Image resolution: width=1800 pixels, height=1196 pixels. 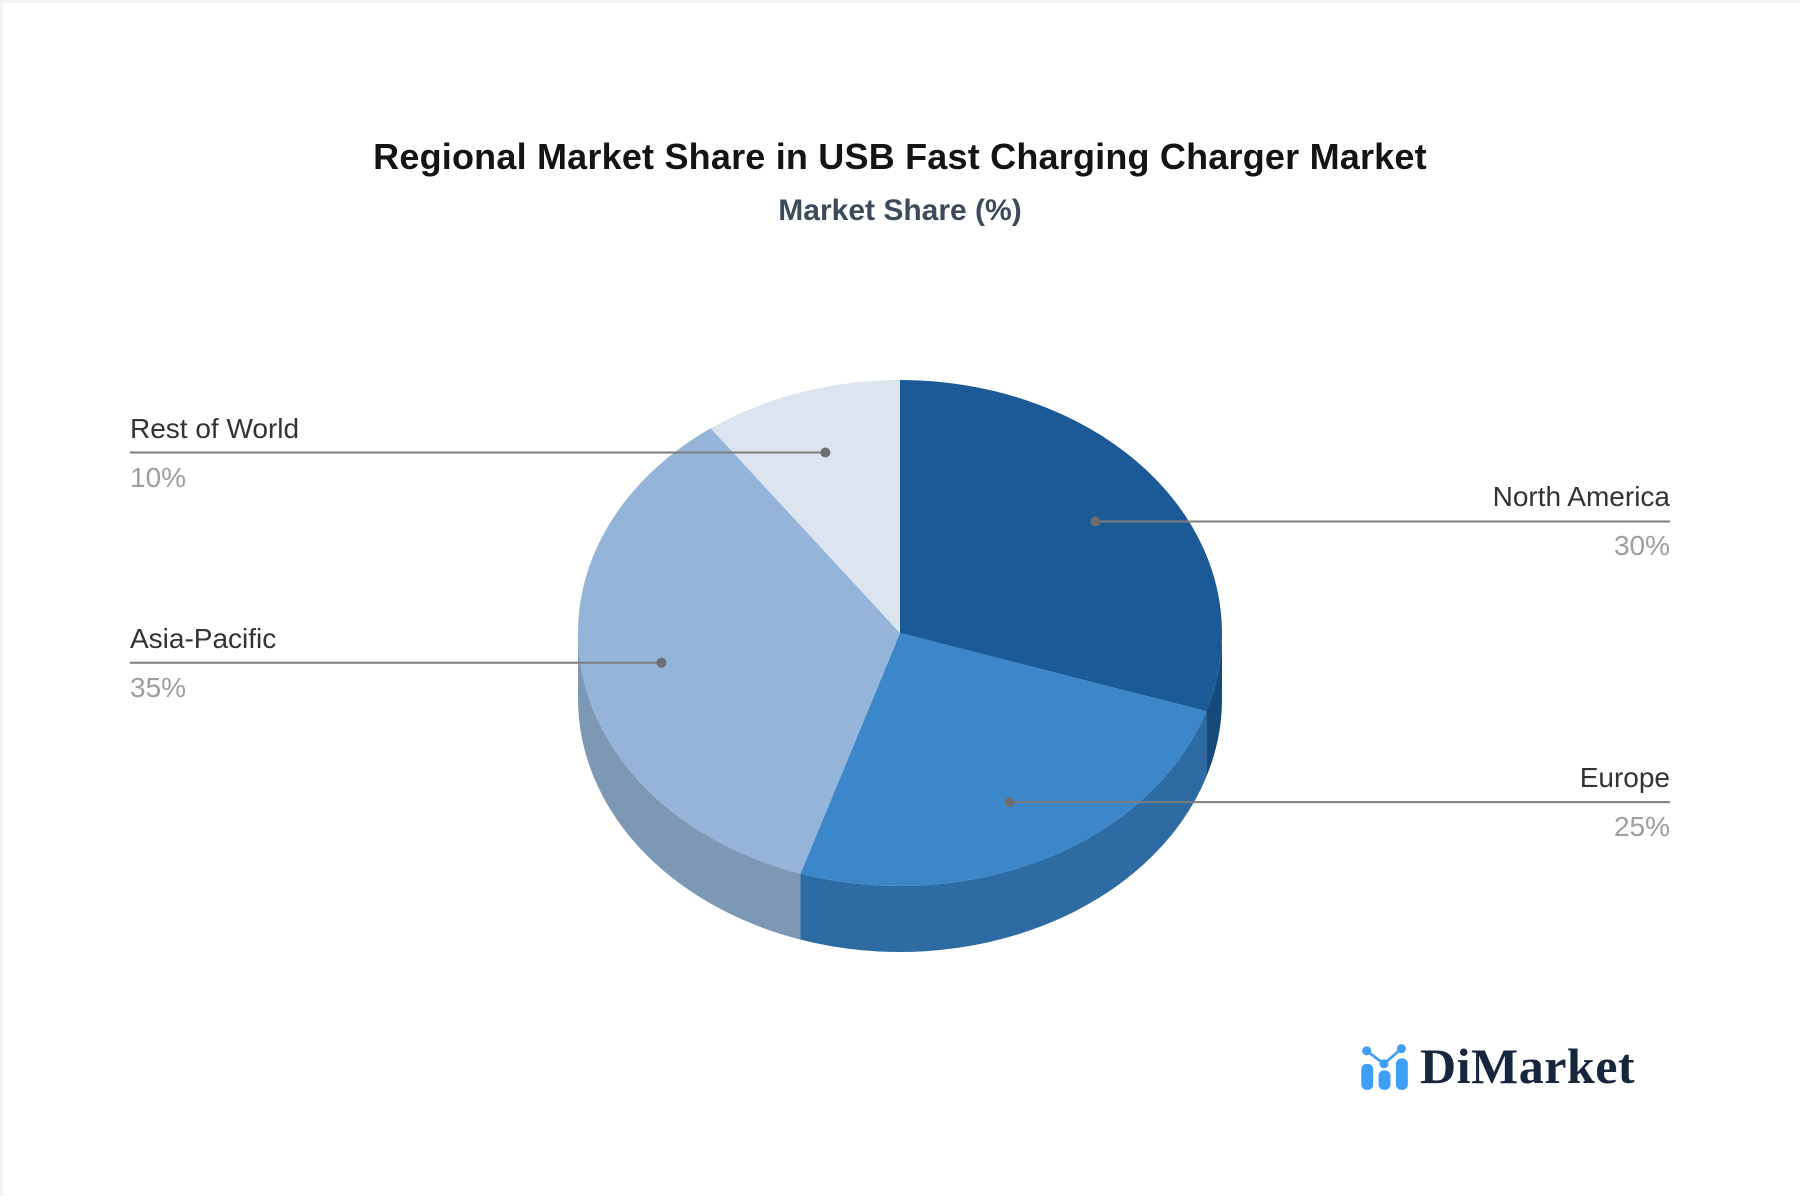 I want to click on canvas-edge-left, so click(x=1, y=598).